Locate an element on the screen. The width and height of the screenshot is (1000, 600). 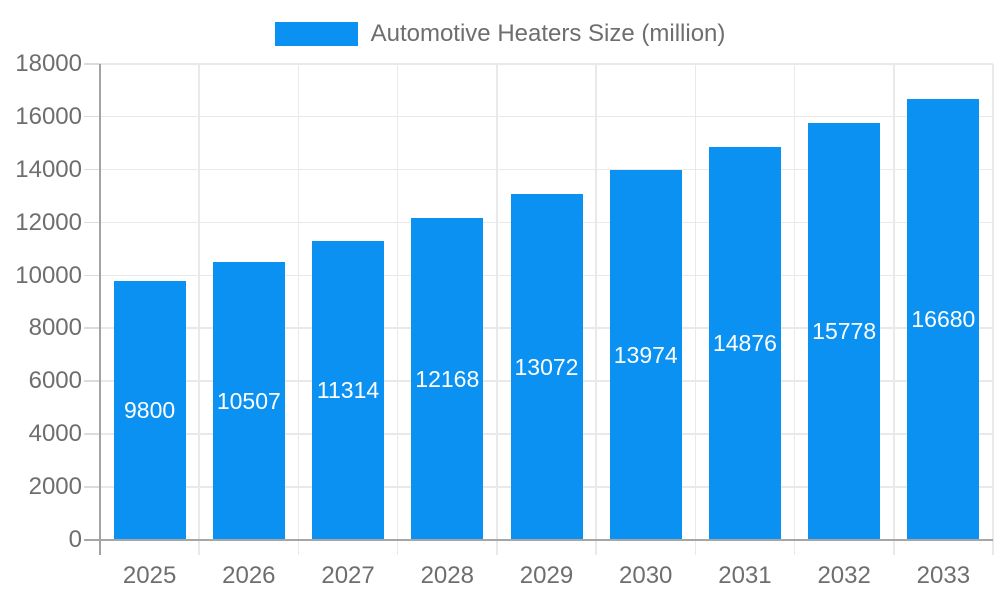
bar-value-label: 12168 is located at coordinates (447, 379).